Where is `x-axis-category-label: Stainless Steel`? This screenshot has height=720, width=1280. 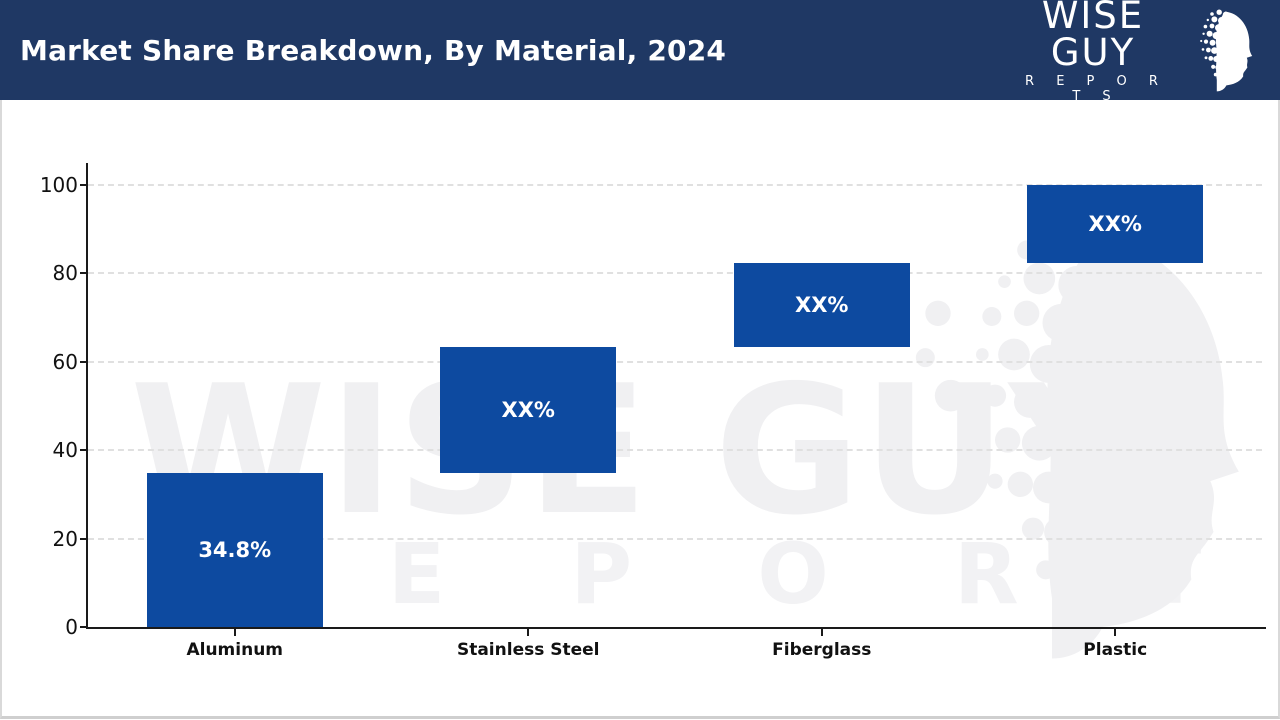
x-axis-category-label: Stainless Steel is located at coordinates (528, 650).